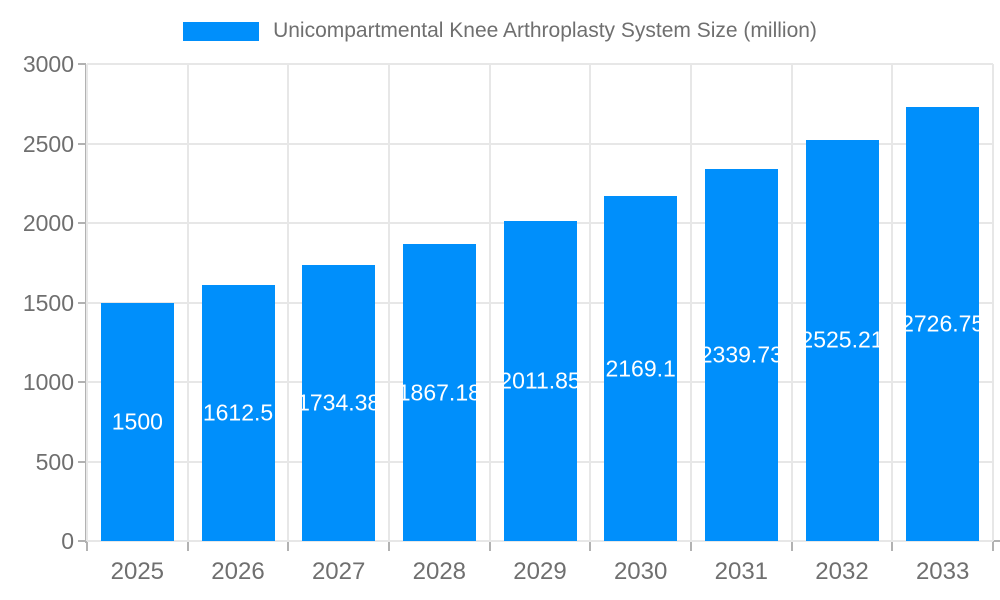 The image size is (1000, 600). I want to click on bar-value-label: 2011.85, so click(540, 380).